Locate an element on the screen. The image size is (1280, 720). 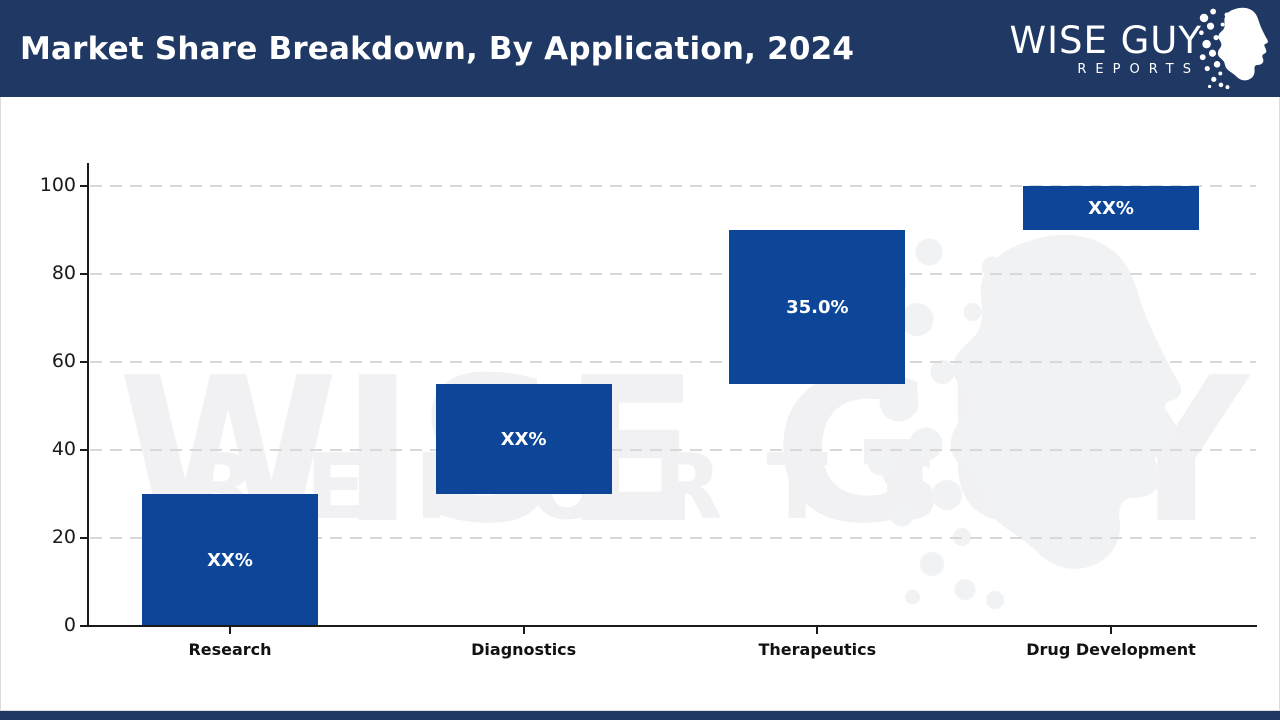
y-tick-label: 40 is located at coordinates (63, 449).